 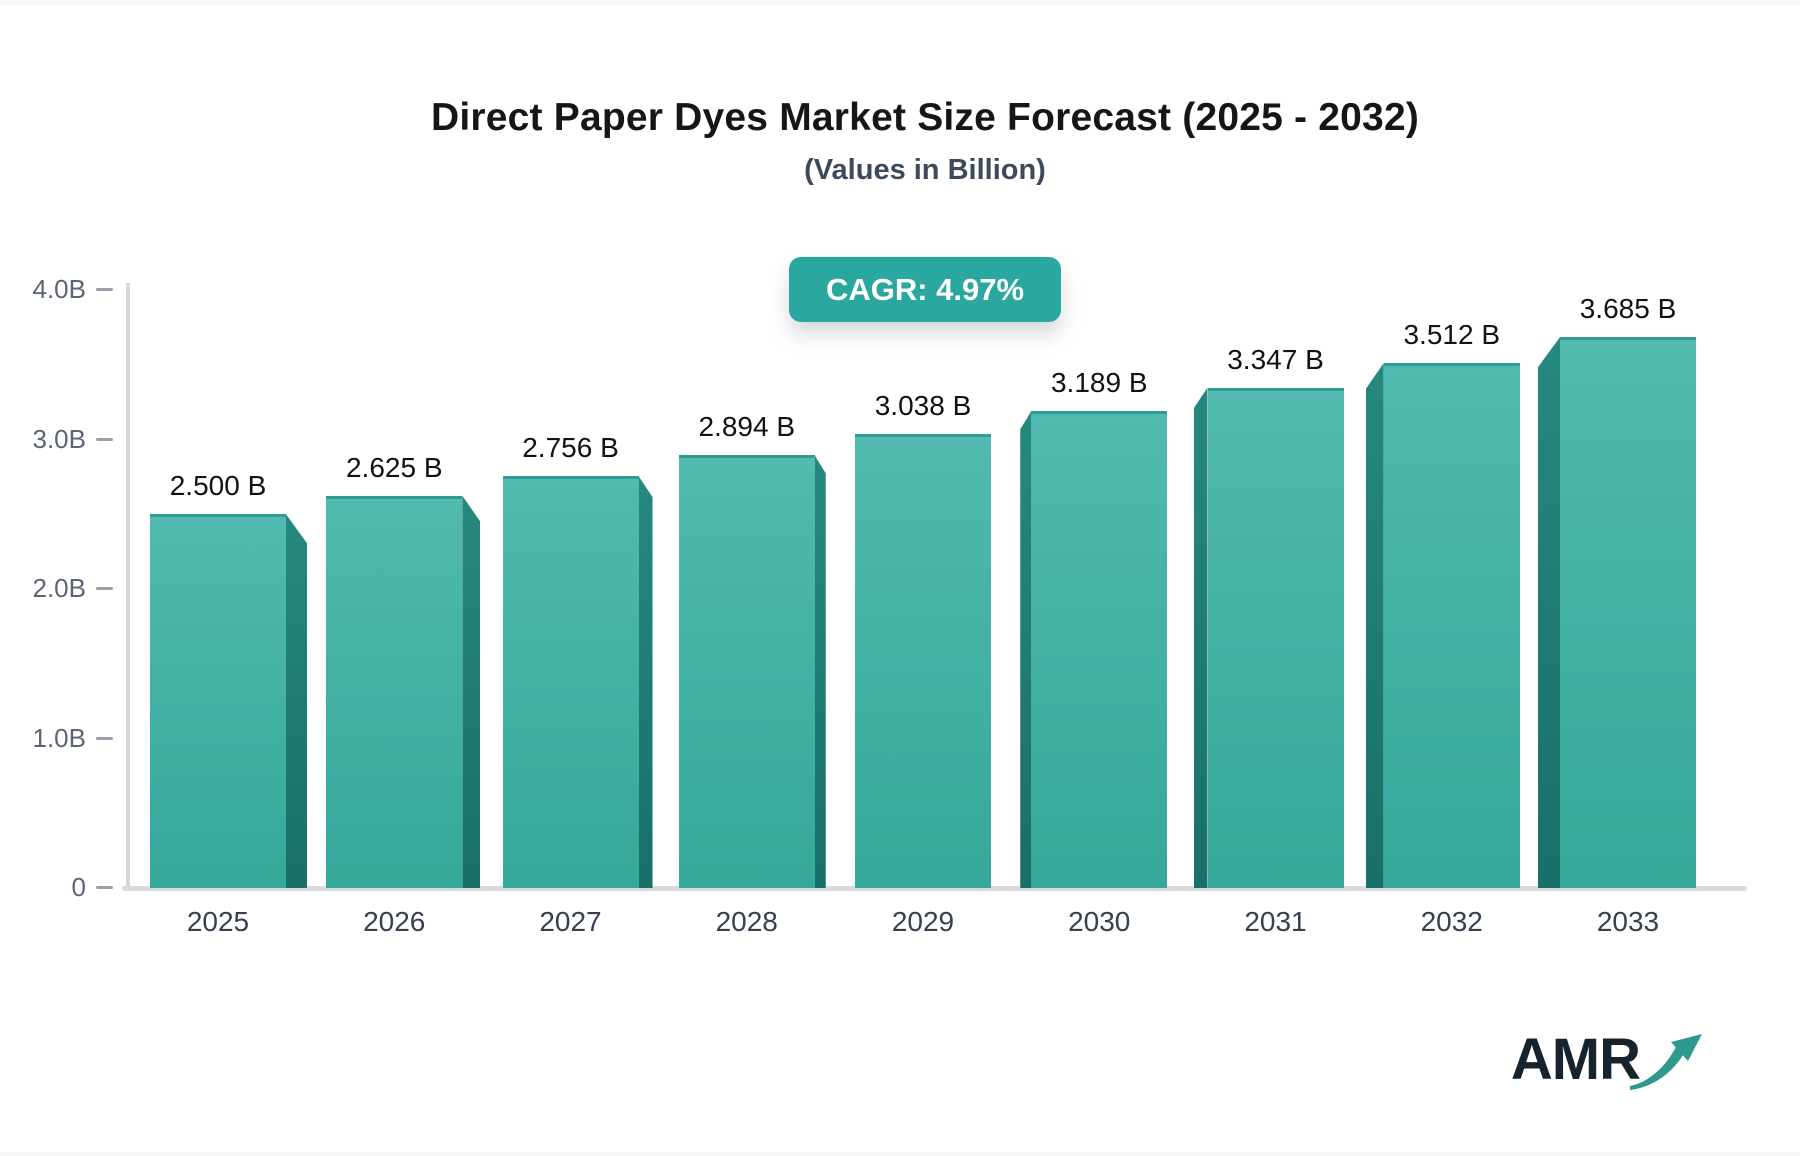 What do you see at coordinates (1628, 309) in the screenshot?
I see `bar-value-label: 3.685 B` at bounding box center [1628, 309].